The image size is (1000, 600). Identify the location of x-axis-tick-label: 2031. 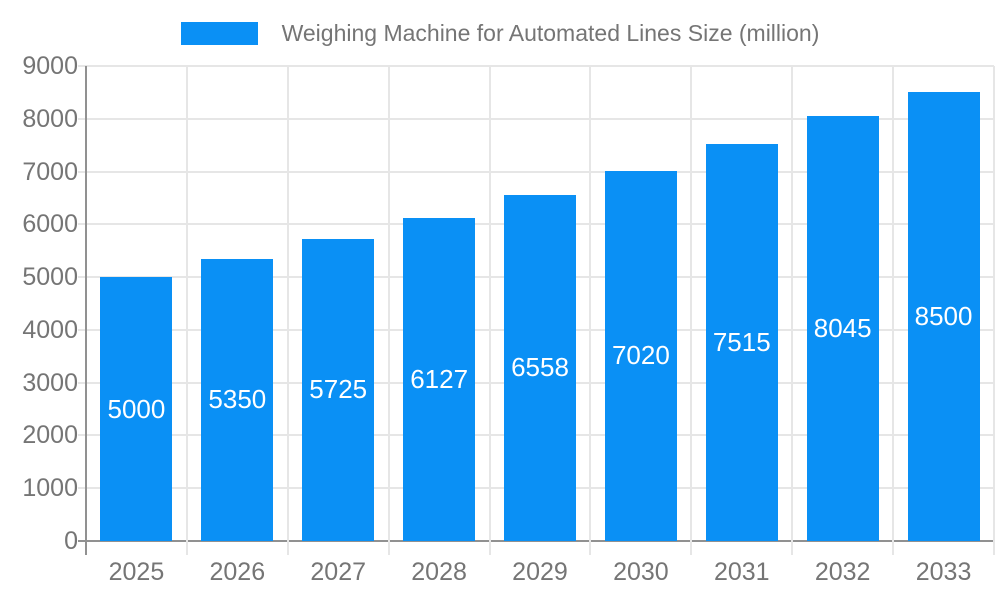
(741, 572).